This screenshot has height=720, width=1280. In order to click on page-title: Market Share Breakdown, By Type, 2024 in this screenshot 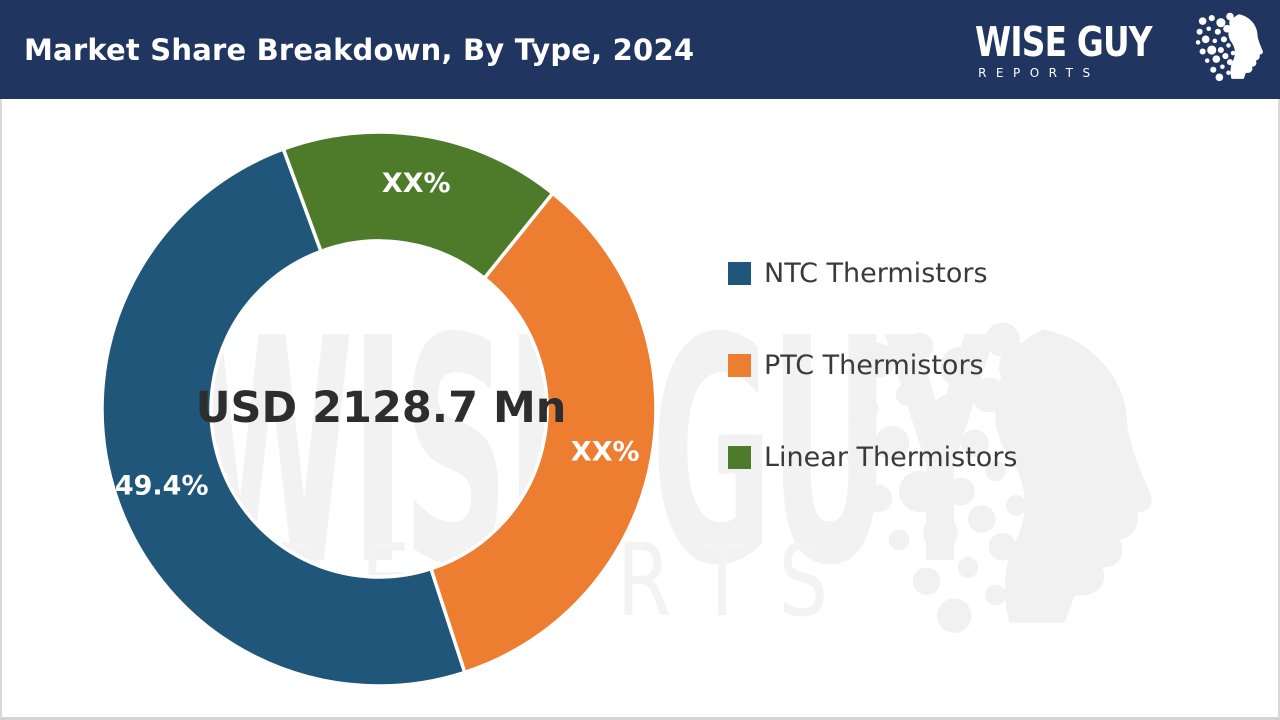, I will do `click(359, 49)`.